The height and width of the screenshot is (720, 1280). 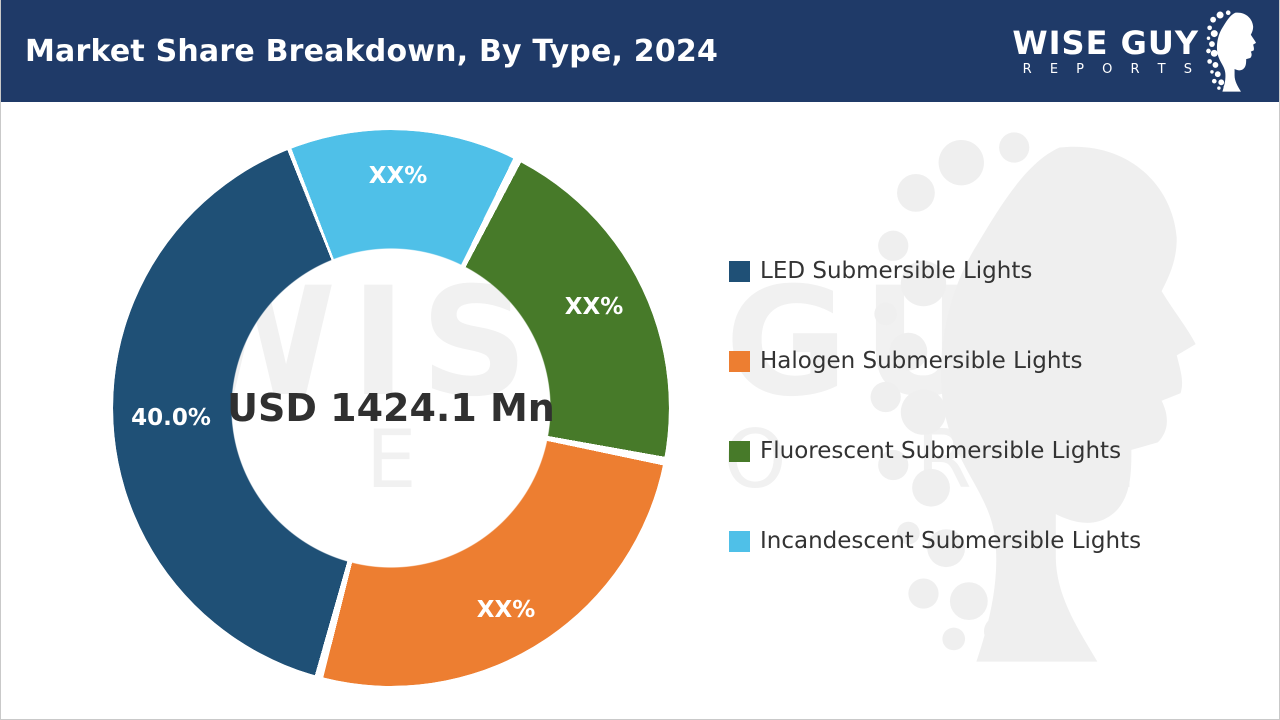 I want to click on brand-logo: WISE GUY R E P O R T S, so click(x=1137, y=51).